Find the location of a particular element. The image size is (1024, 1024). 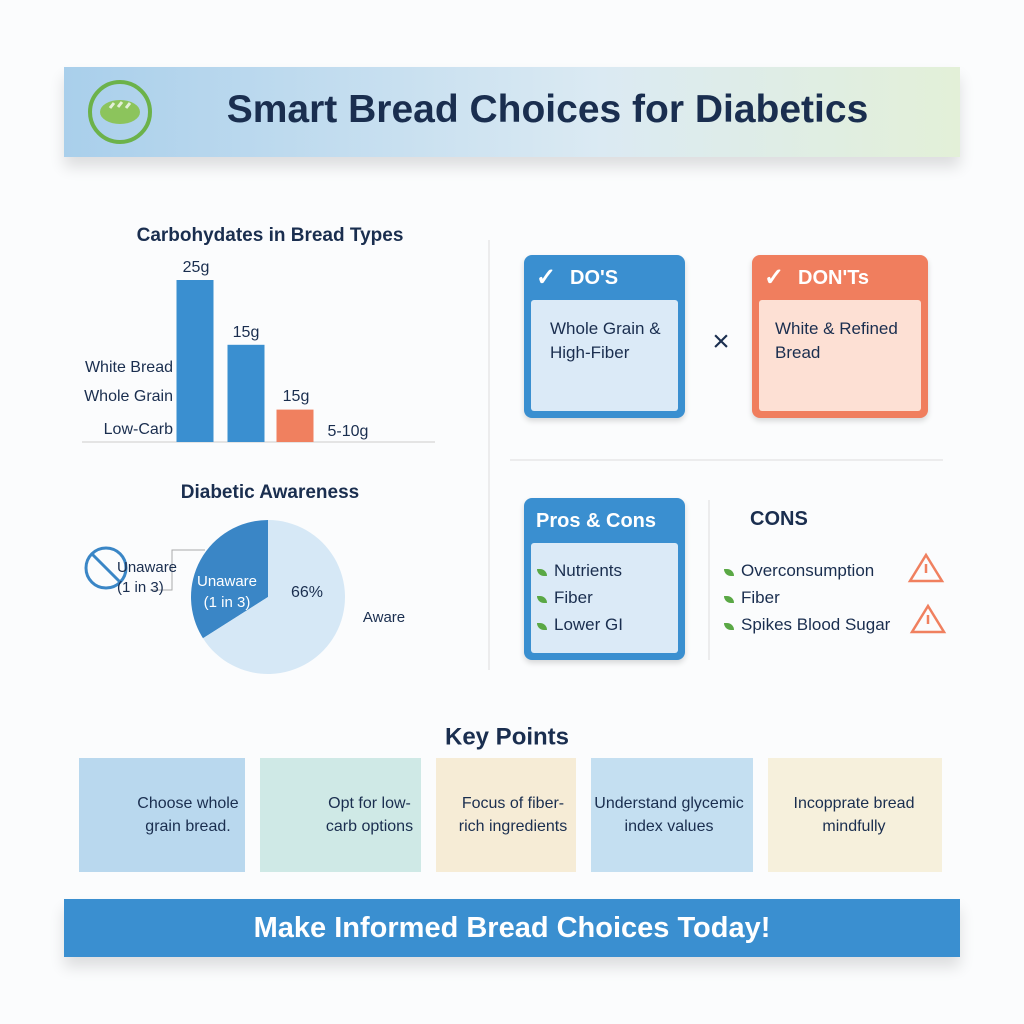

pie-chart-title: Diabetic Awareness is located at coordinates (270, 492).